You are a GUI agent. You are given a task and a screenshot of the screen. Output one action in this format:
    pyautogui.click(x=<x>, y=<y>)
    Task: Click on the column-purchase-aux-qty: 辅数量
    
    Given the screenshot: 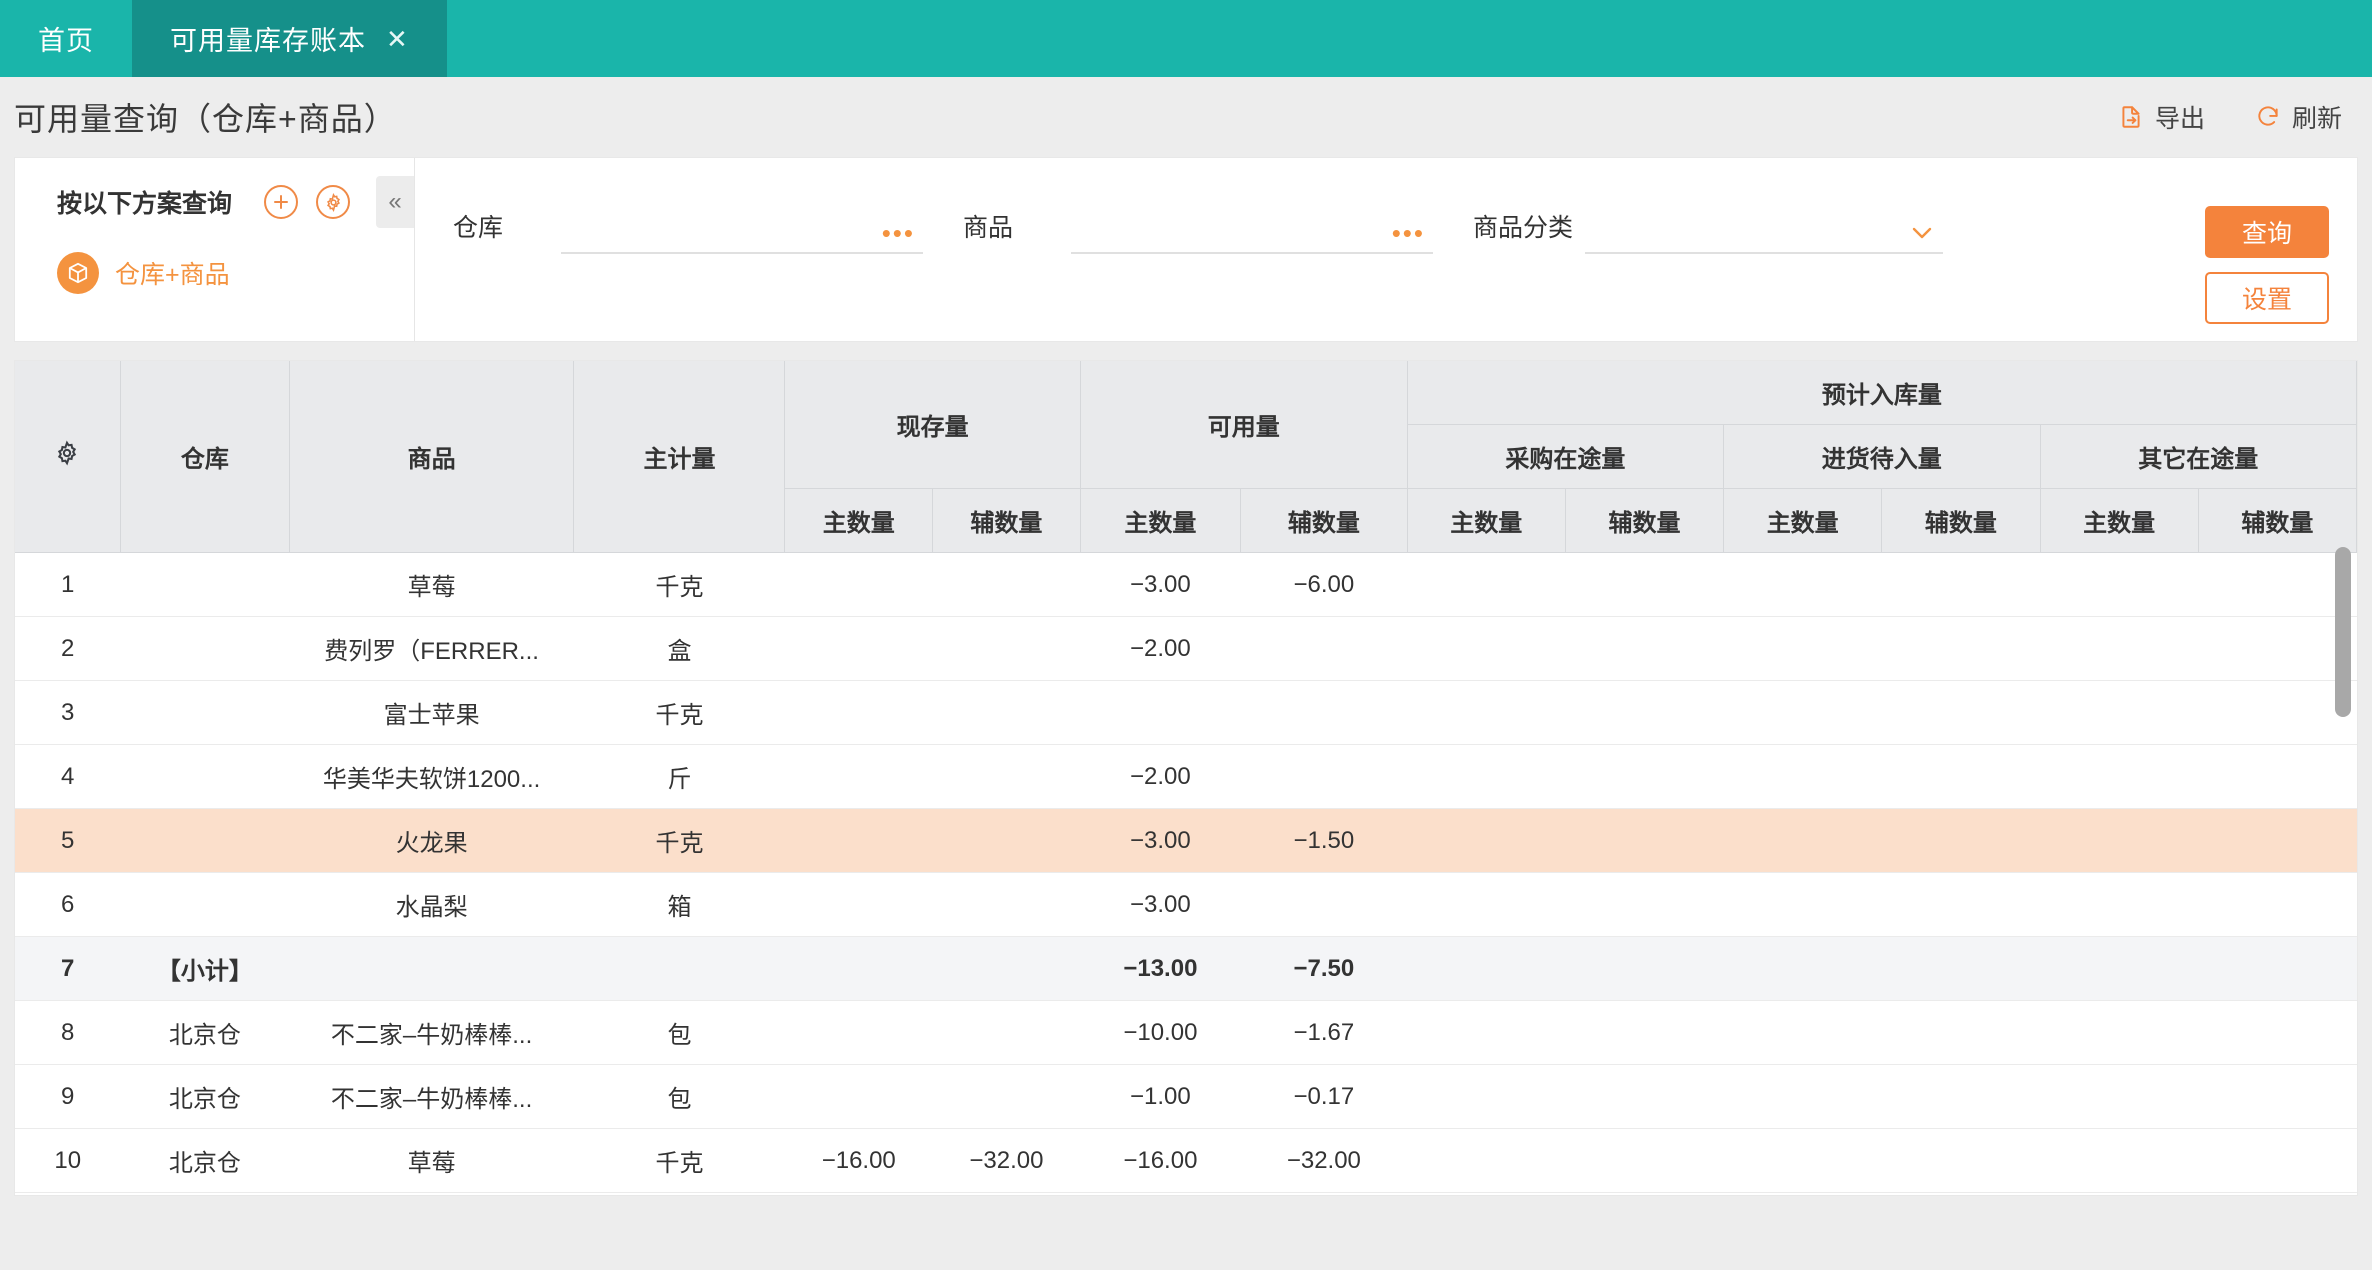 What is the action you would take?
    pyautogui.click(x=1645, y=520)
    